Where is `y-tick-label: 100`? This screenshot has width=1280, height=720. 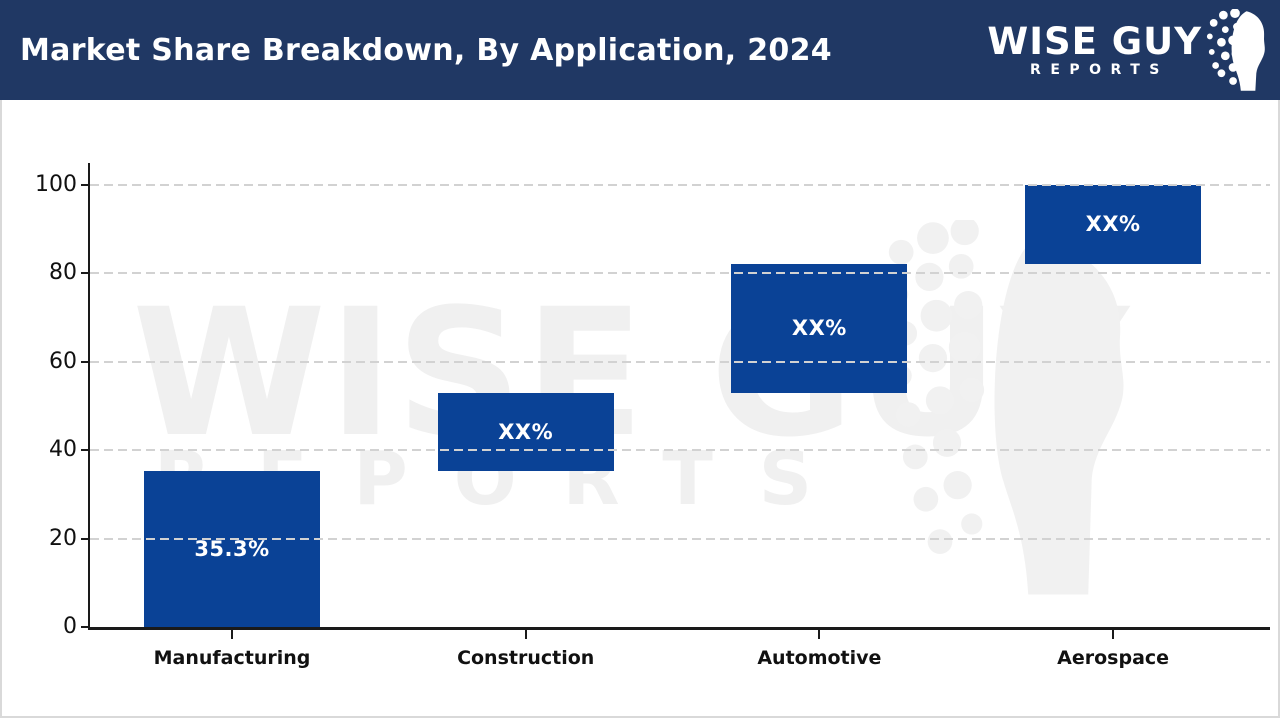 y-tick-label: 100 is located at coordinates (56, 184).